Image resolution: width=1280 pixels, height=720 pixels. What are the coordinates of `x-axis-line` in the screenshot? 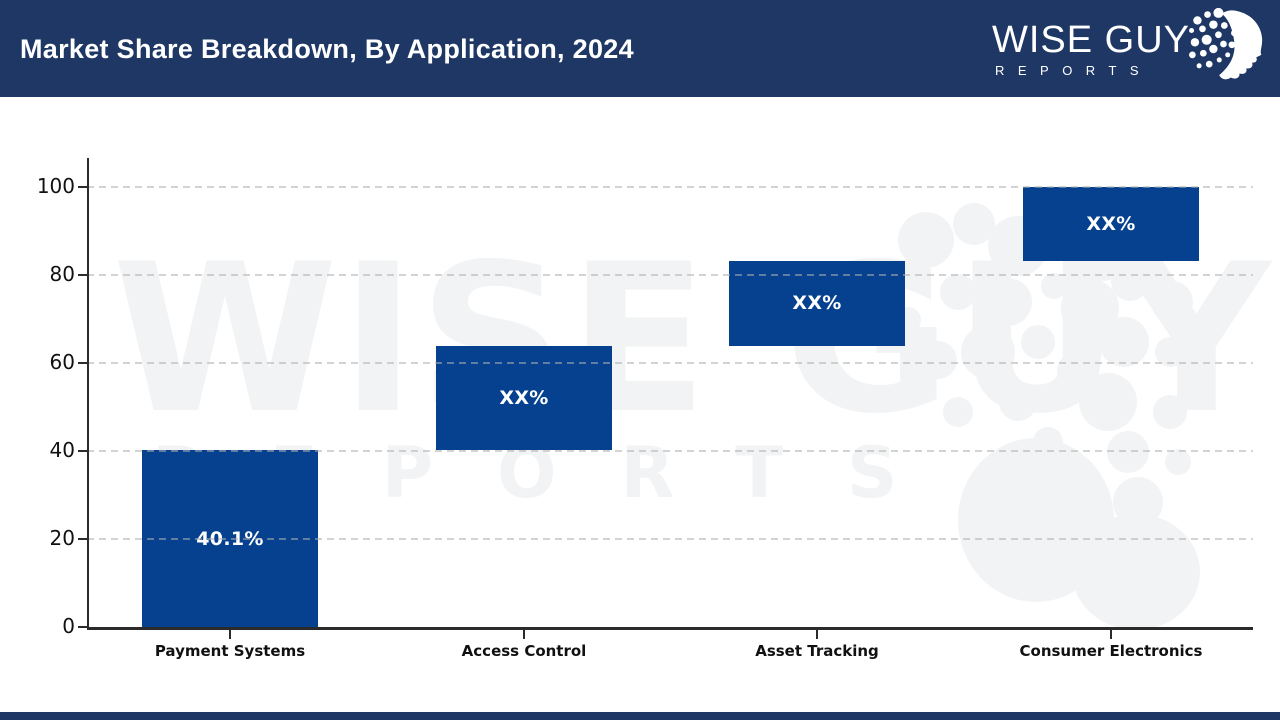 It's located at (670, 628).